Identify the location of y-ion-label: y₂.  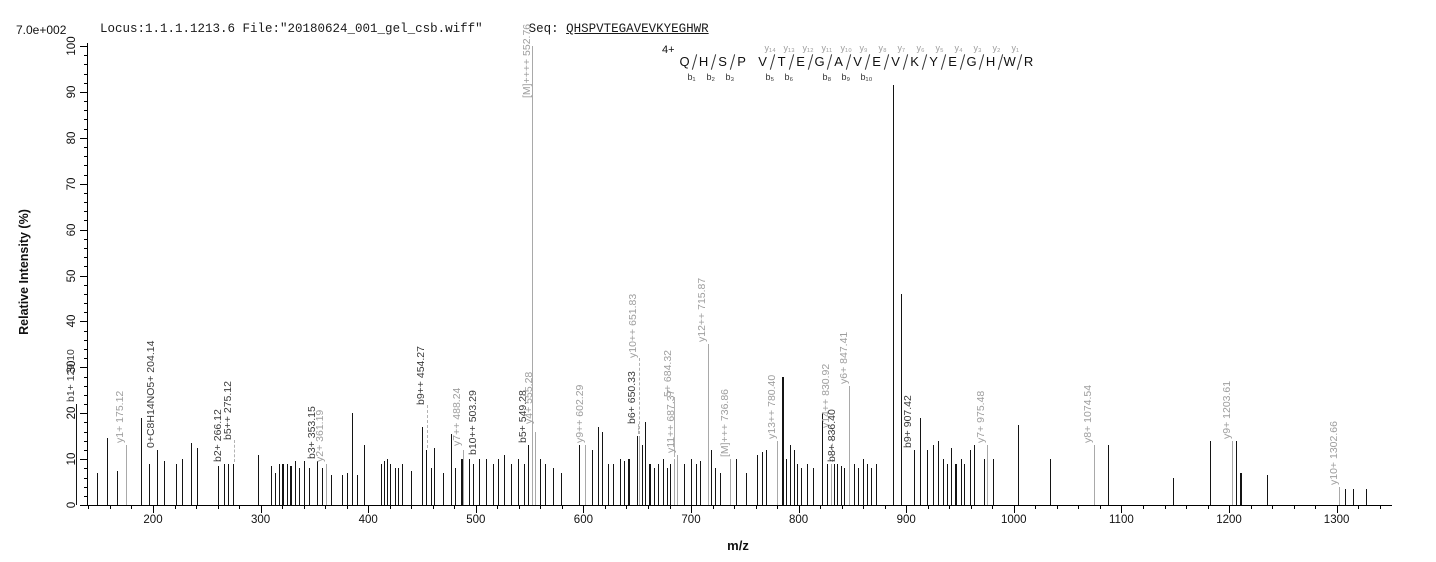
(996, 48).